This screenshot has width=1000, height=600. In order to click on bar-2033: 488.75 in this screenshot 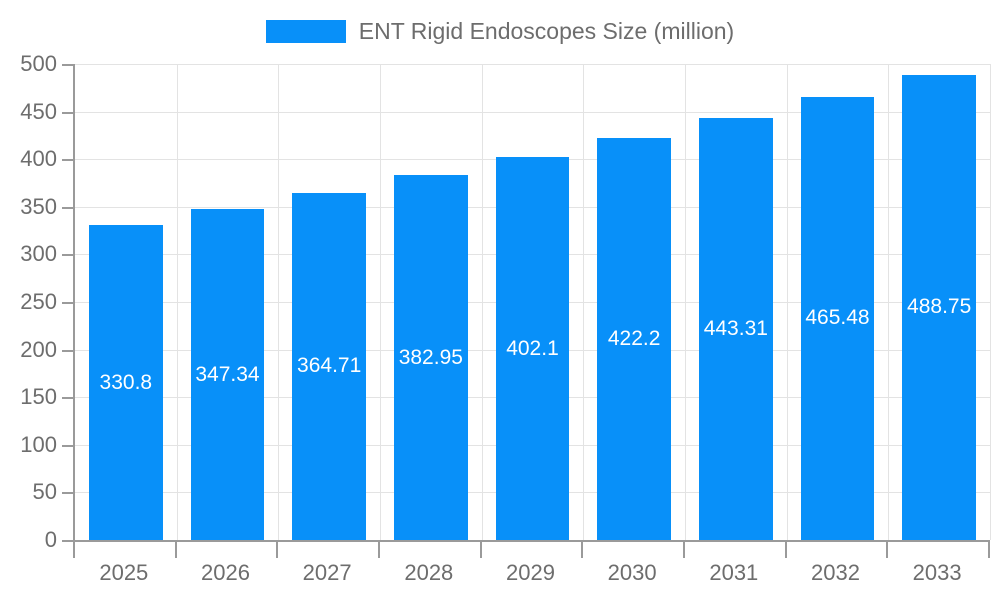, I will do `click(939, 307)`.